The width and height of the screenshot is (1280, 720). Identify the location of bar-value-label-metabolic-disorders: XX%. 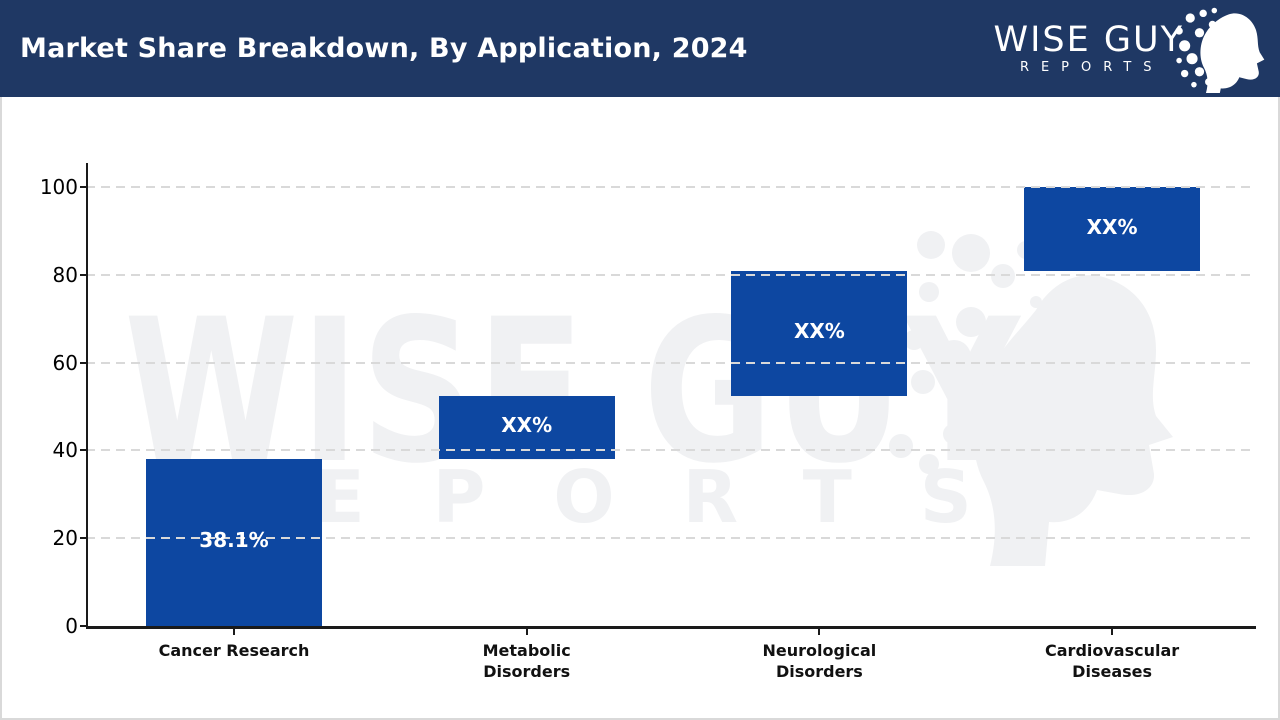
(527, 425).